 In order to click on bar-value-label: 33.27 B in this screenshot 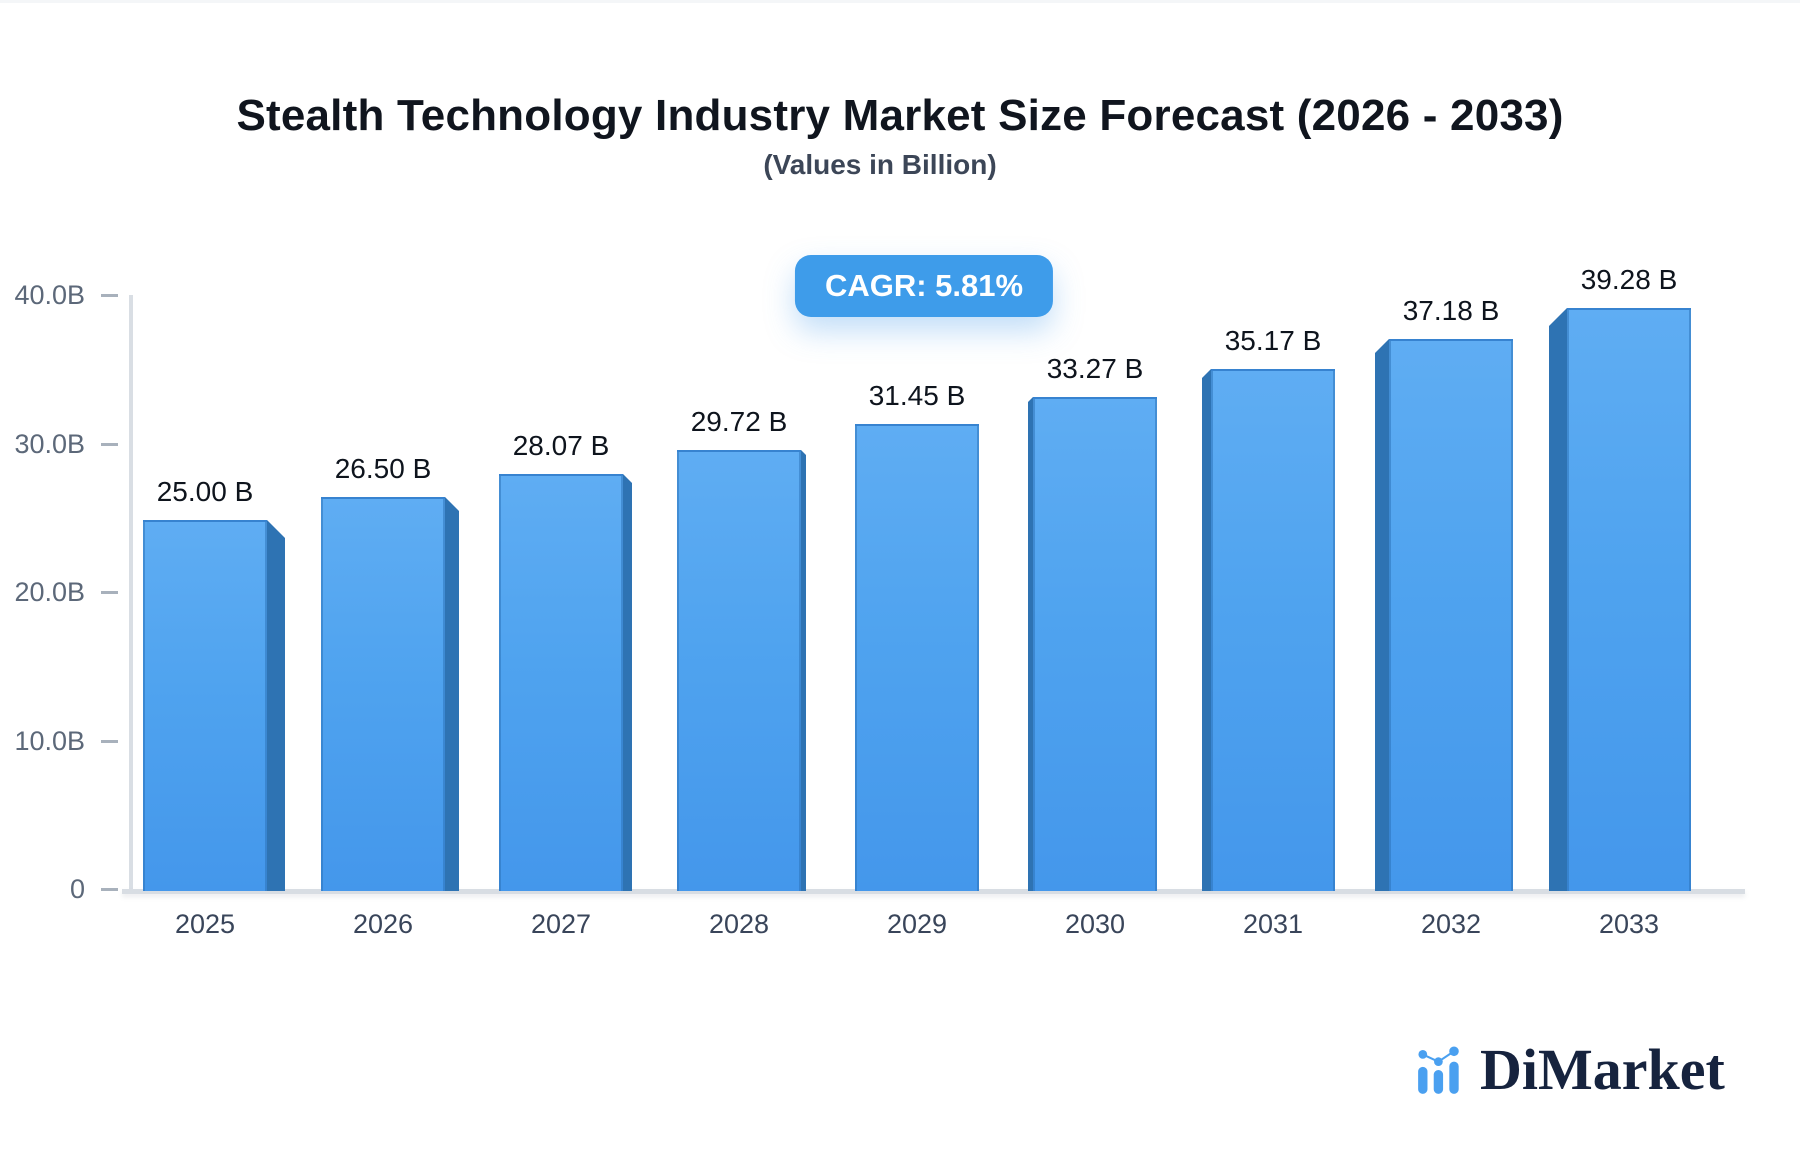, I will do `click(1095, 368)`.